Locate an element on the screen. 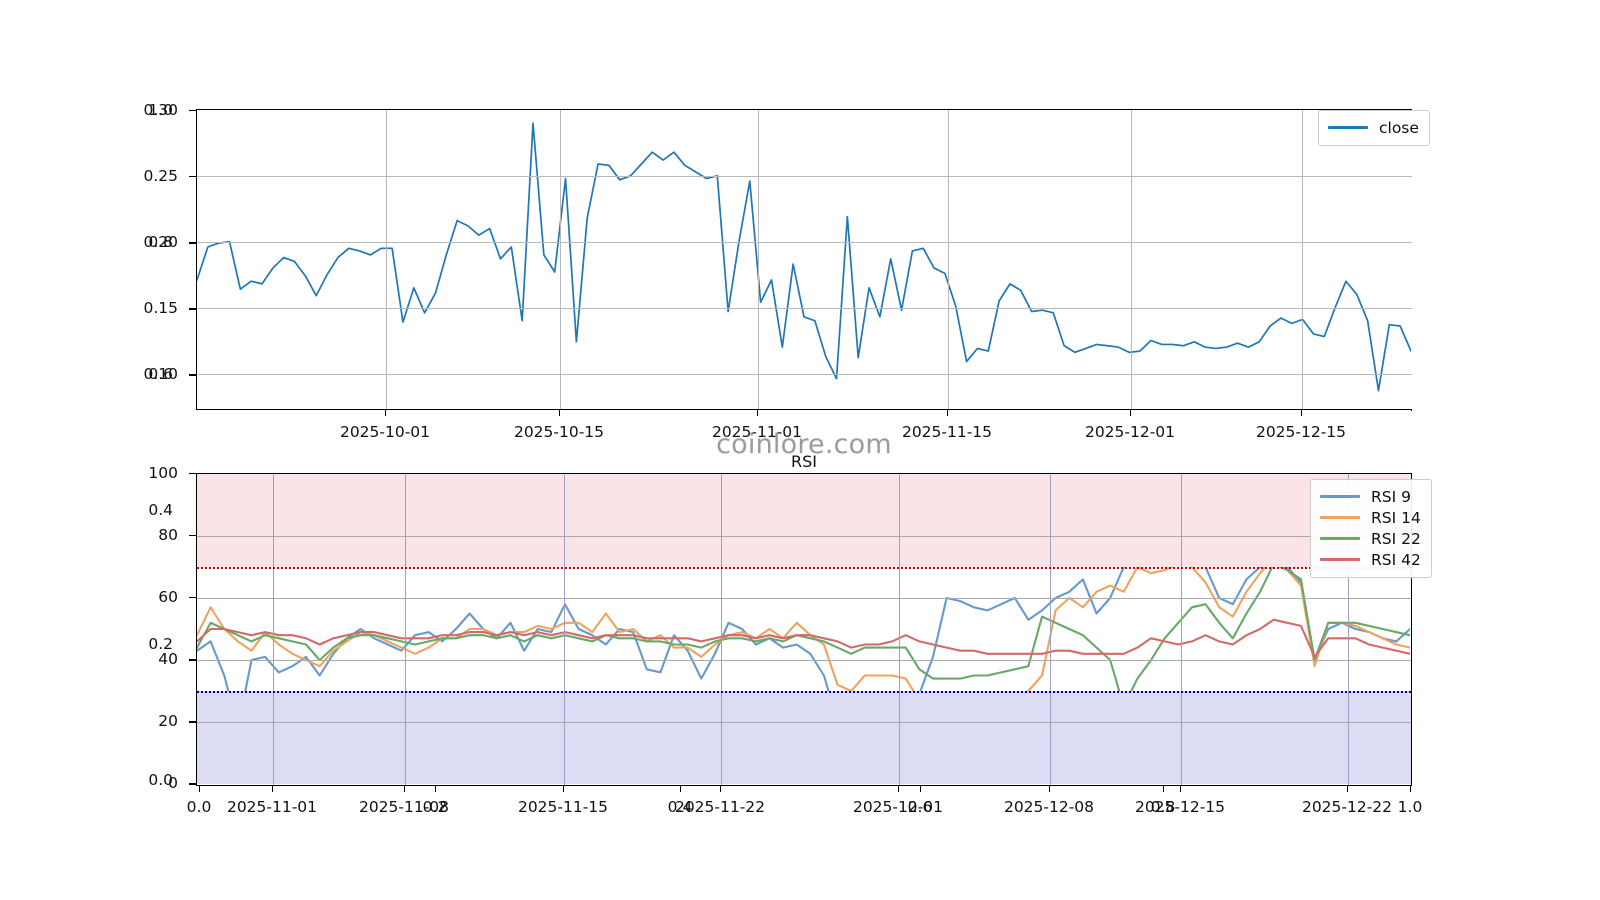  rsi-panel-title: RSI is located at coordinates (804, 461).